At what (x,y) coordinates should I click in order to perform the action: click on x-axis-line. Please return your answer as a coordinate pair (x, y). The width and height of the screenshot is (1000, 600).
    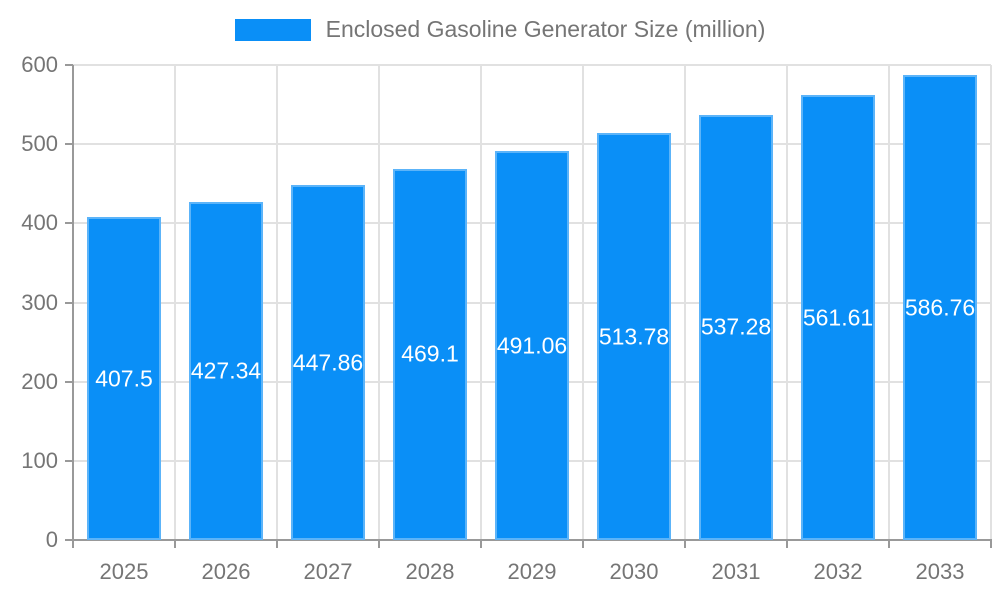
    Looking at the image, I should click on (532, 540).